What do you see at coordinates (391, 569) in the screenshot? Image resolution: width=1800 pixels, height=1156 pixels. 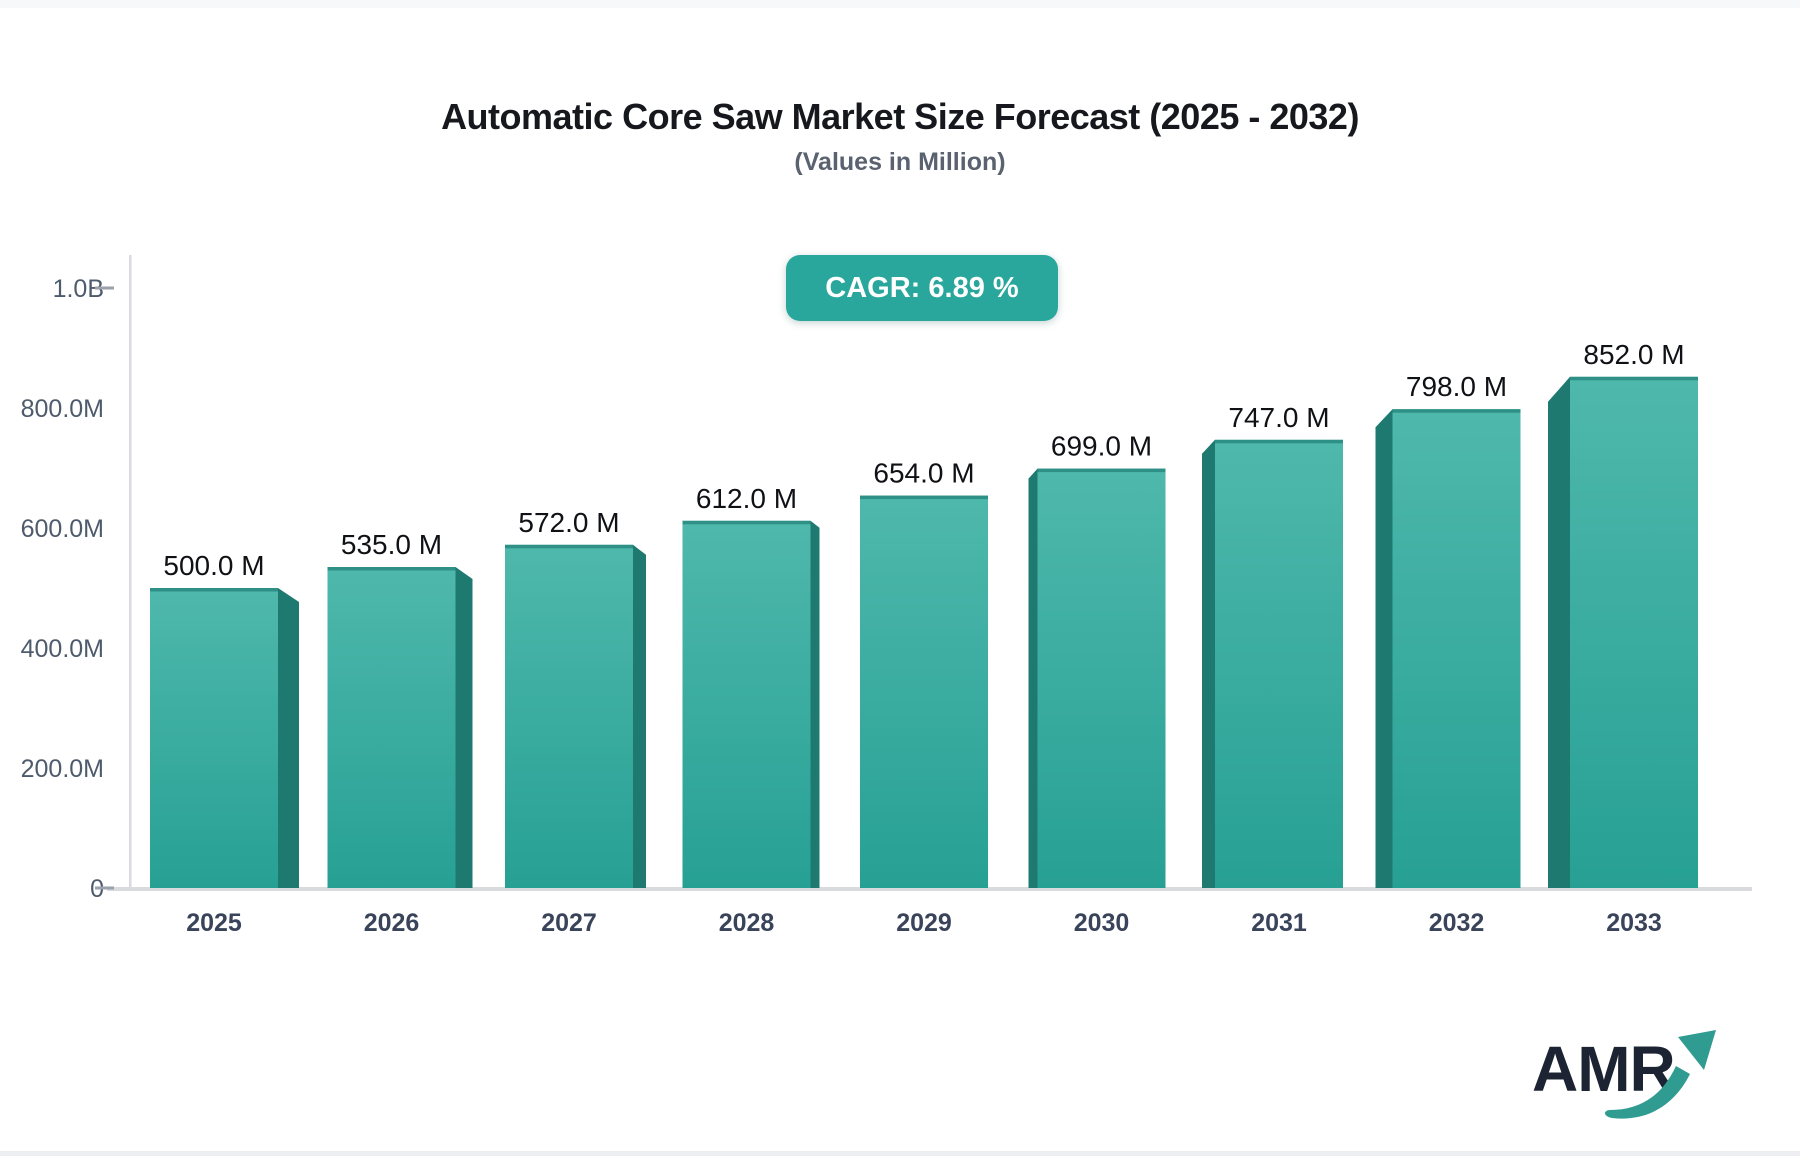 I see `bar-top-edge-2026` at bounding box center [391, 569].